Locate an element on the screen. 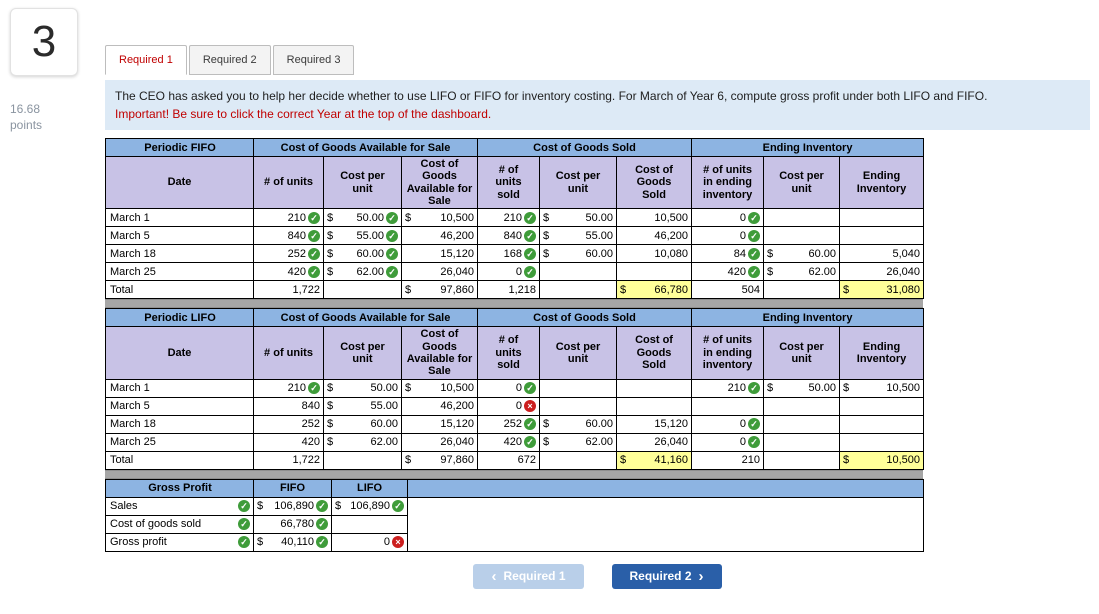 This screenshot has width=1099, height=614. value-cell: 66,780 ✓ is located at coordinates (292, 524).